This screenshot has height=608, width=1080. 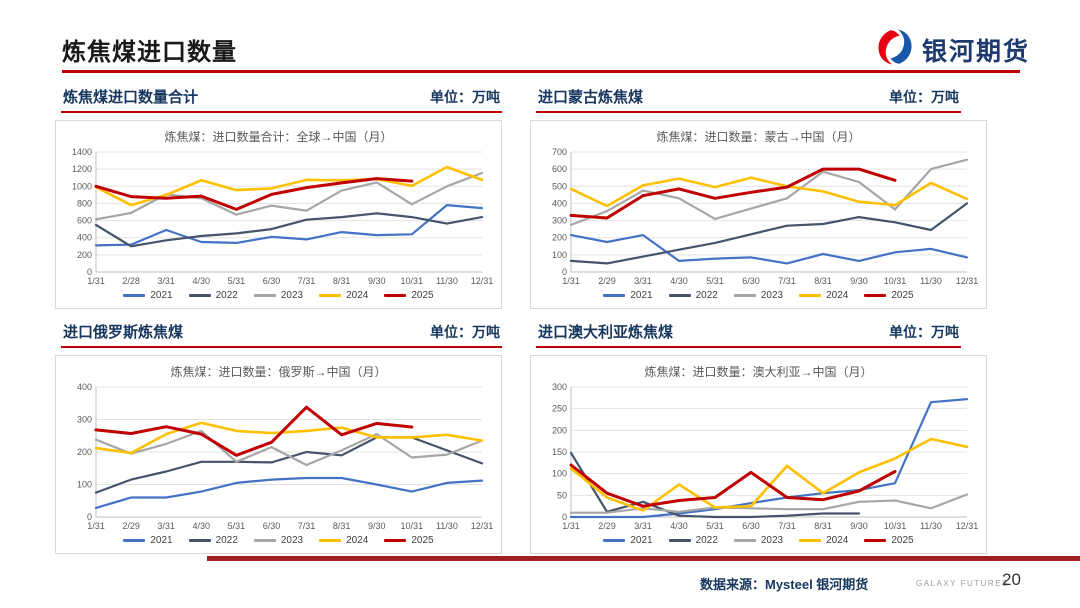 I want to click on series-line-2025, so click(x=733, y=193).